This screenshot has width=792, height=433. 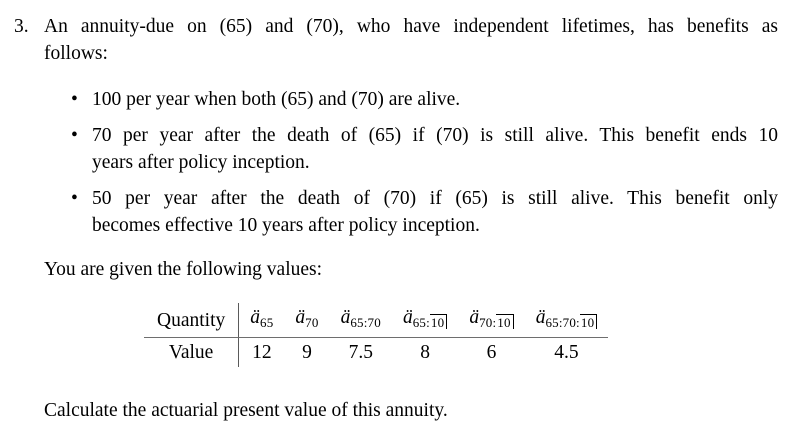 I want to click on symbol-a70-10: ä70:10, so click(x=491, y=320).